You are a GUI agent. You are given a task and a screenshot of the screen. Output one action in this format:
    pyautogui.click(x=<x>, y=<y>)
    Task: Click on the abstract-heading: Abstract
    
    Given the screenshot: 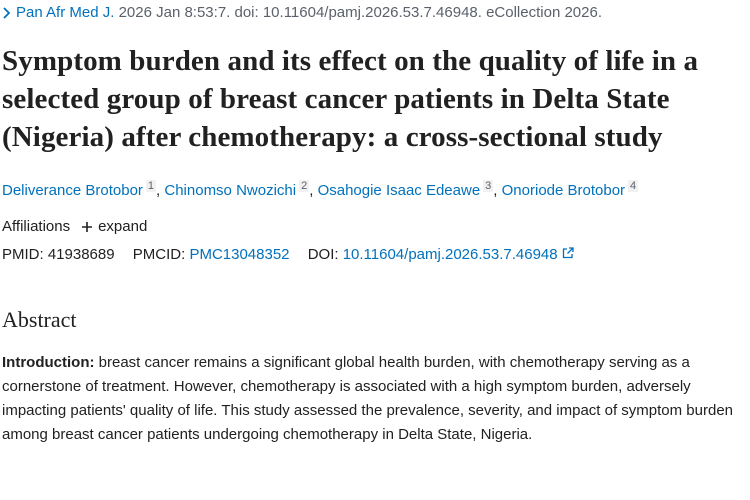 What is the action you would take?
    pyautogui.click(x=39, y=319)
    